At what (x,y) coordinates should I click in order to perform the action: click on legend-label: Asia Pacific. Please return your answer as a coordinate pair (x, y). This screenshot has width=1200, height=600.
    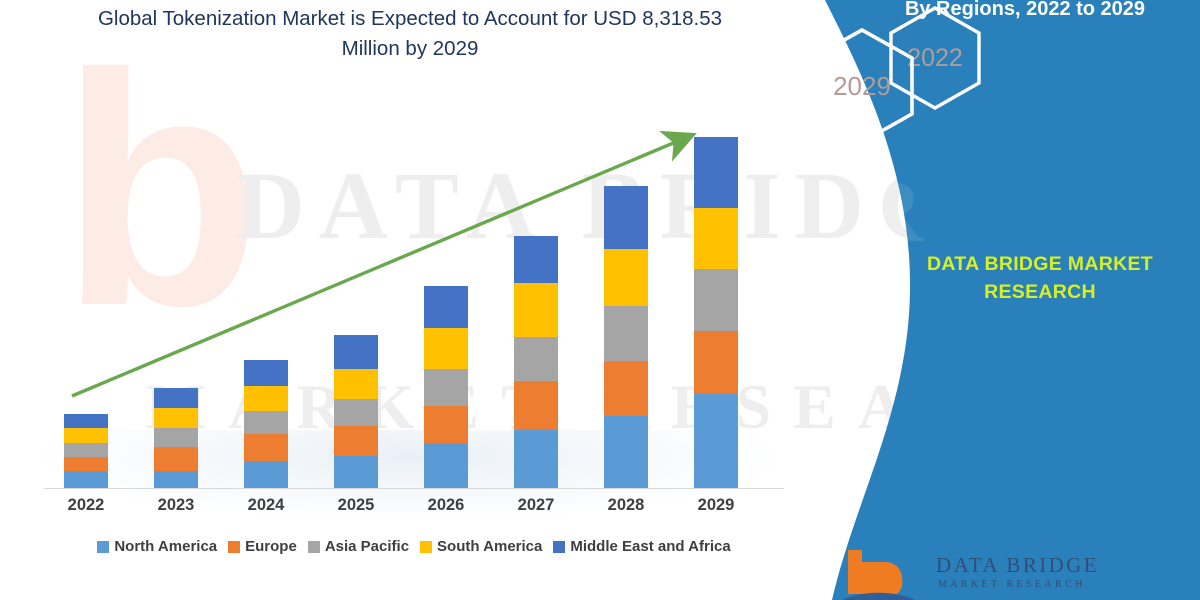
    Looking at the image, I should click on (367, 546).